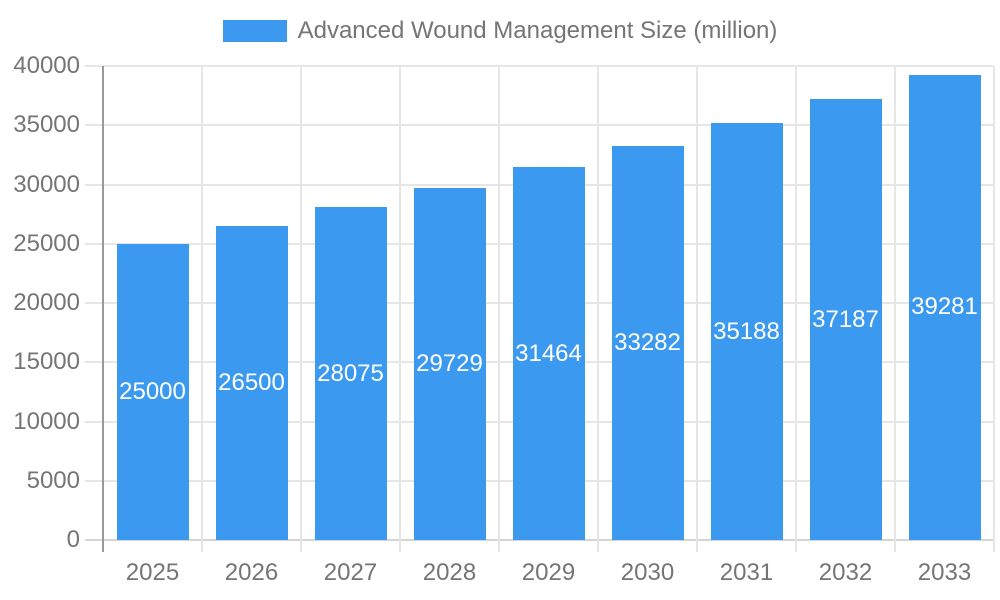 This screenshot has height=600, width=1000. Describe the element at coordinates (746, 572) in the screenshot. I see `x-tick-label: 2031` at that location.